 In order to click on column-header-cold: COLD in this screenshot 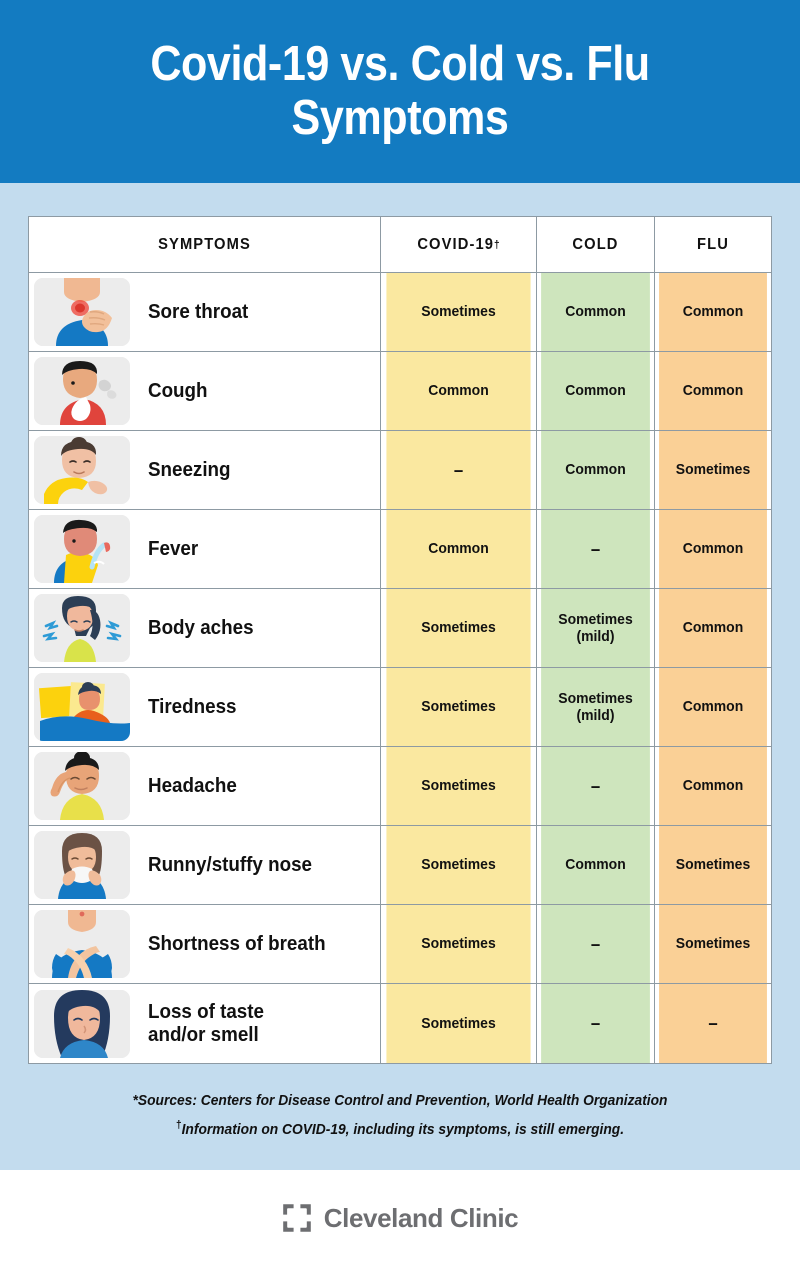, I will do `click(595, 244)`.